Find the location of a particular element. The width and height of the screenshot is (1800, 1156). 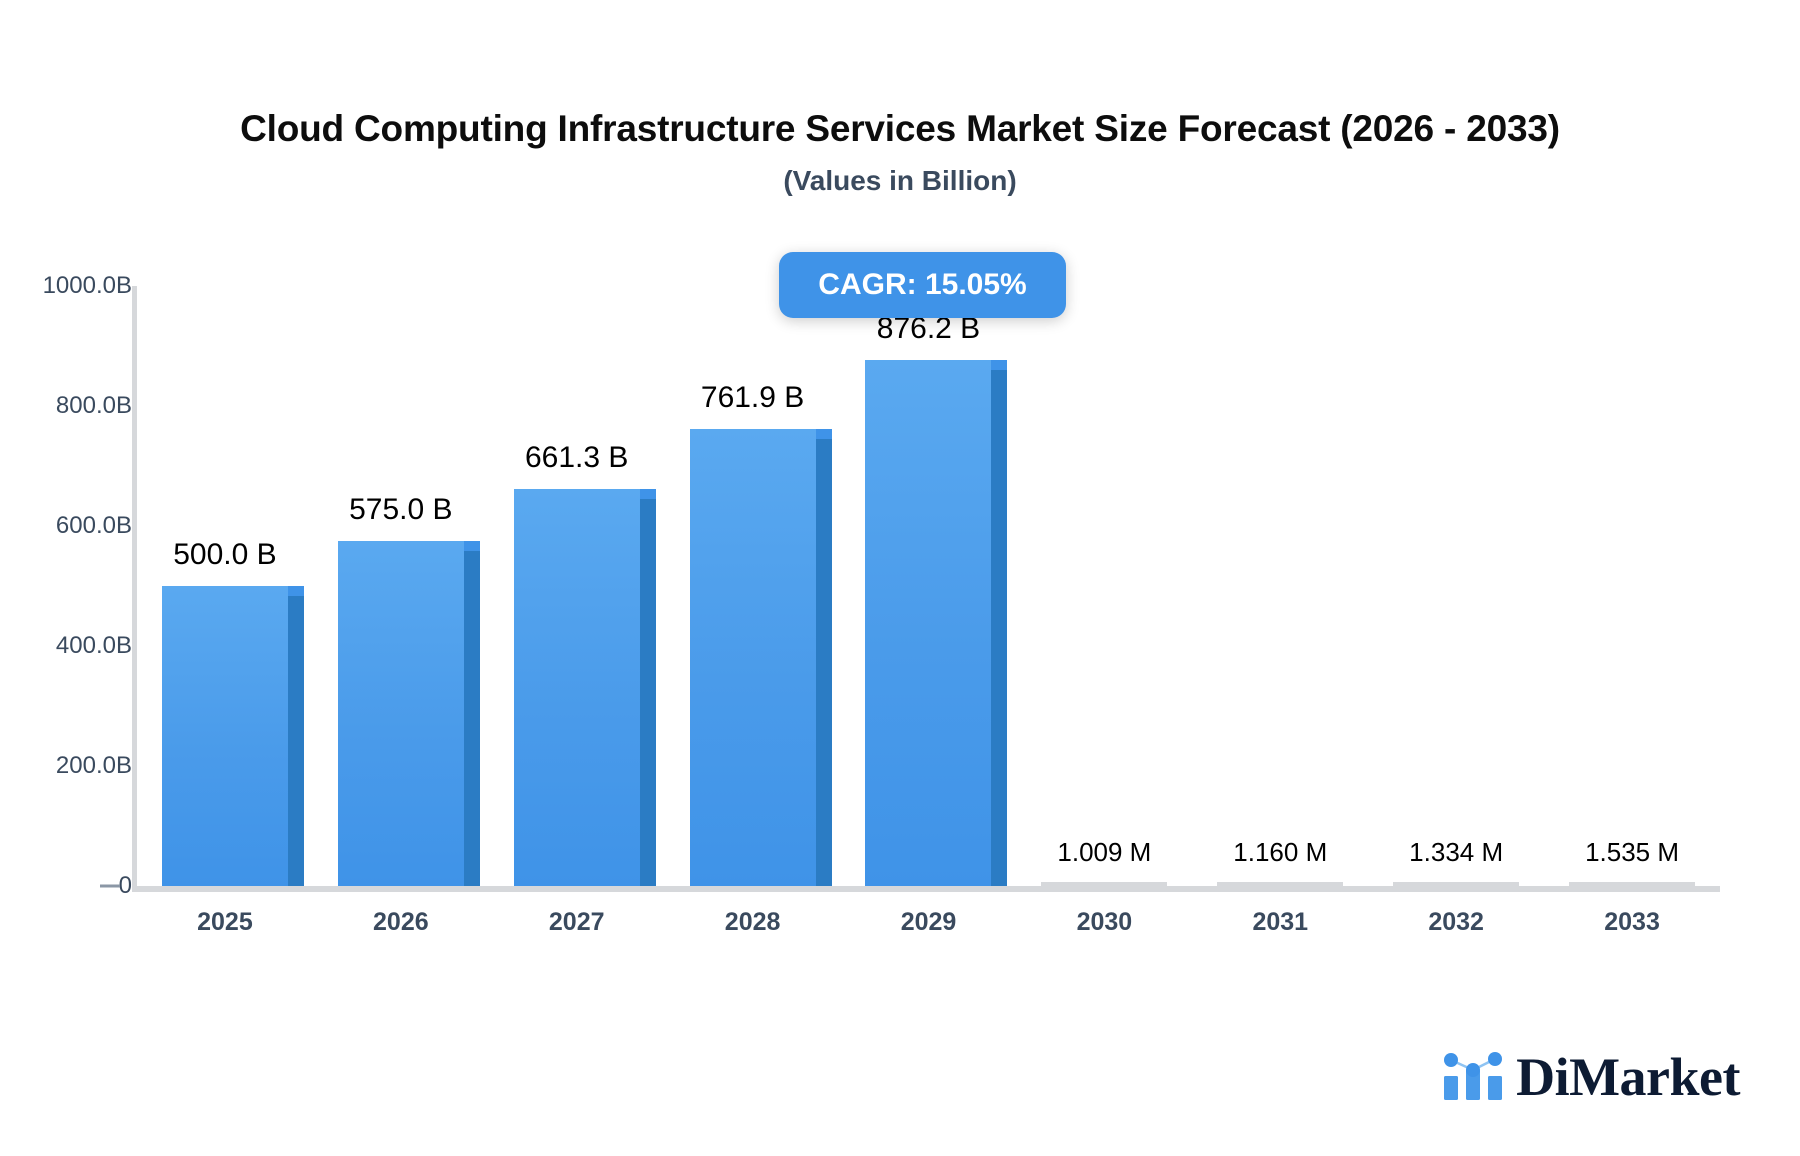

bar-value-label: 761.9 B is located at coordinates (752, 397).